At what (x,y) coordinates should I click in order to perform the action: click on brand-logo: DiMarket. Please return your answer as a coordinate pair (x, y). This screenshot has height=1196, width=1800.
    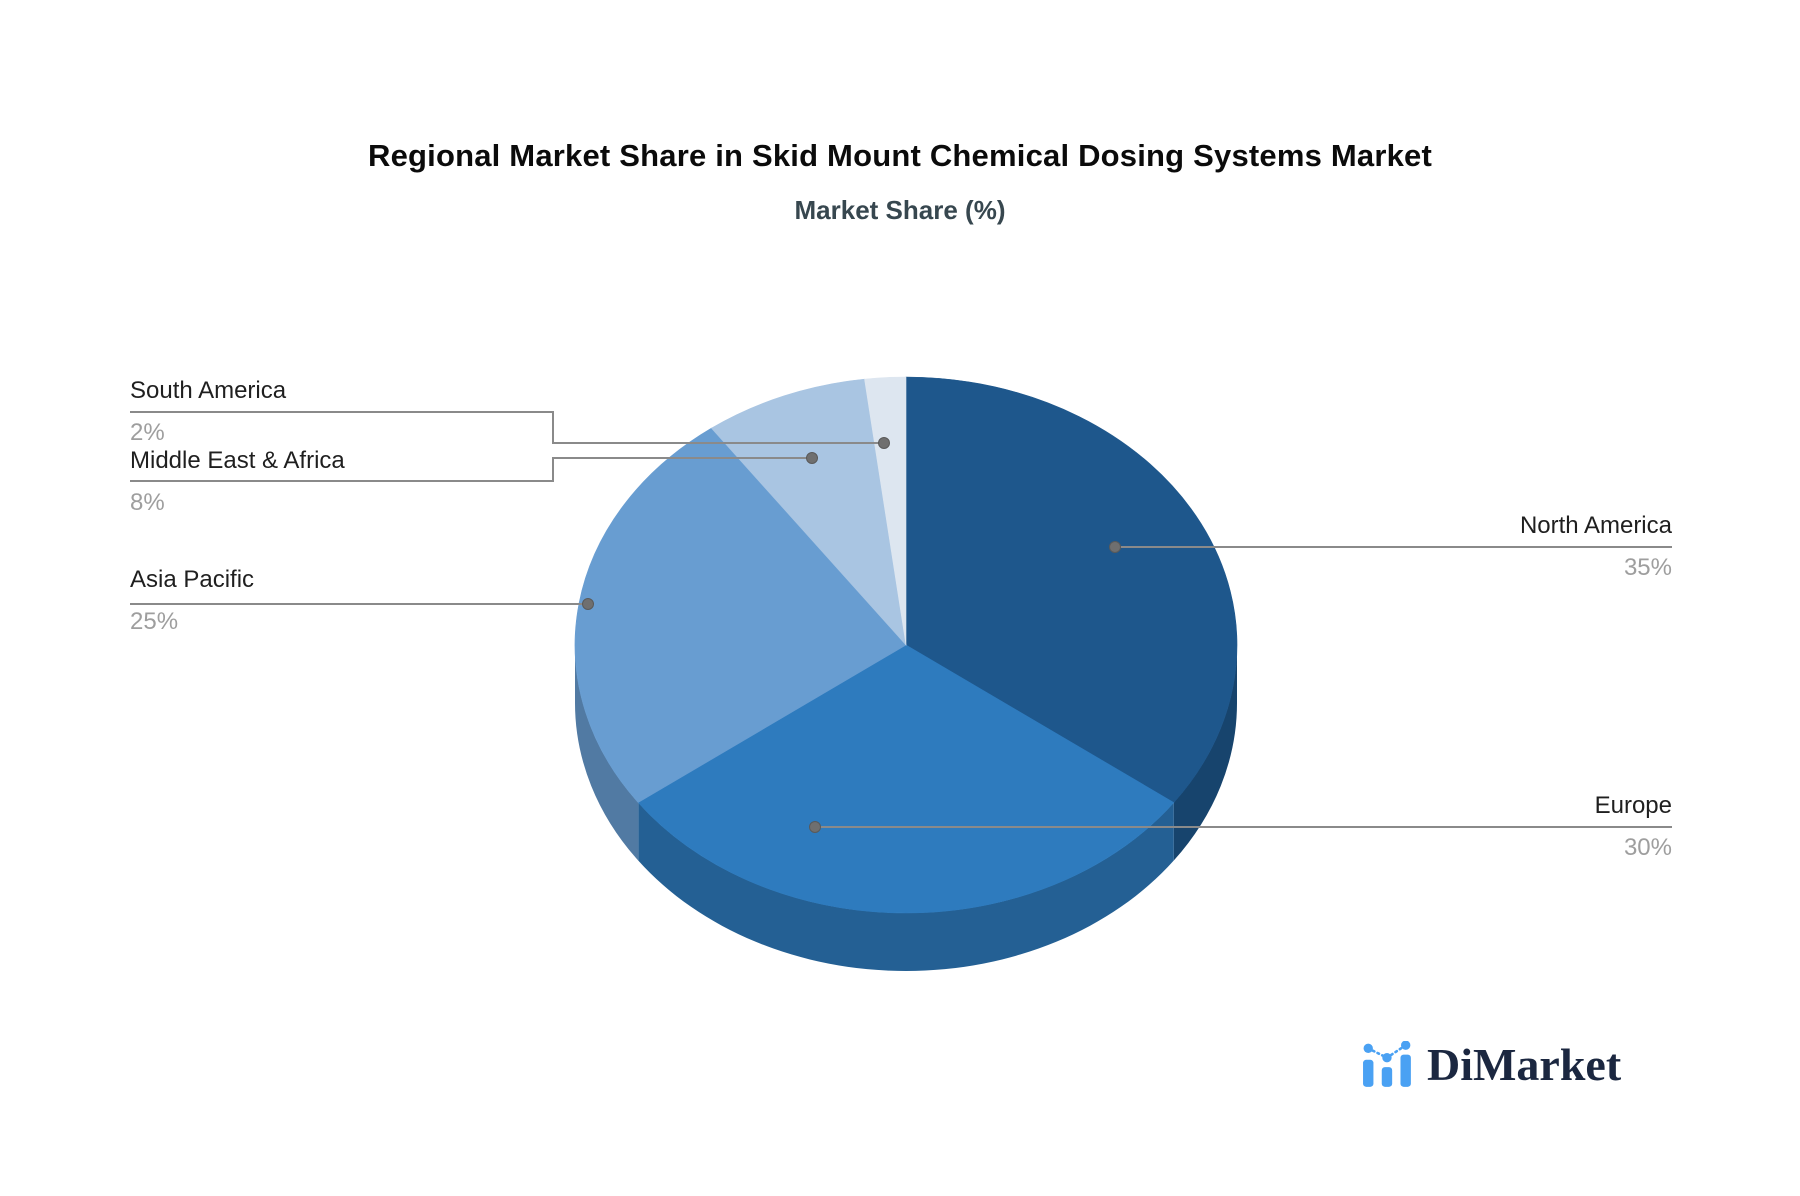
    Looking at the image, I should click on (1491, 1065).